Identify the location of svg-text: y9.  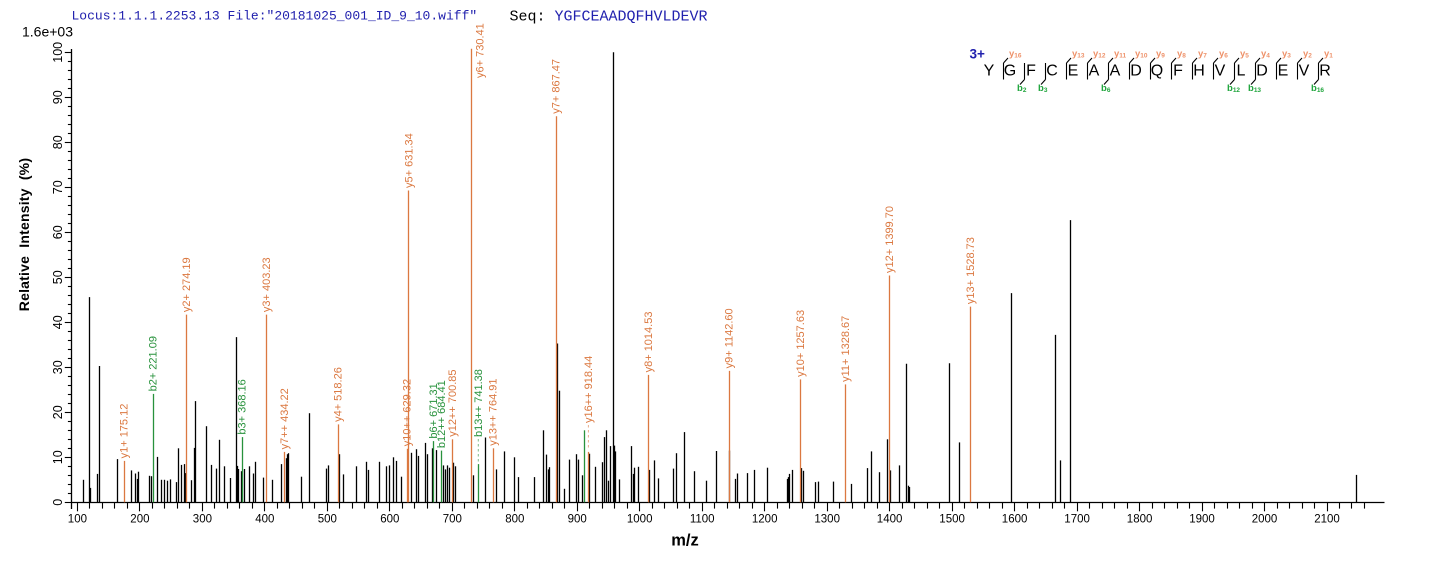
(1160, 54).